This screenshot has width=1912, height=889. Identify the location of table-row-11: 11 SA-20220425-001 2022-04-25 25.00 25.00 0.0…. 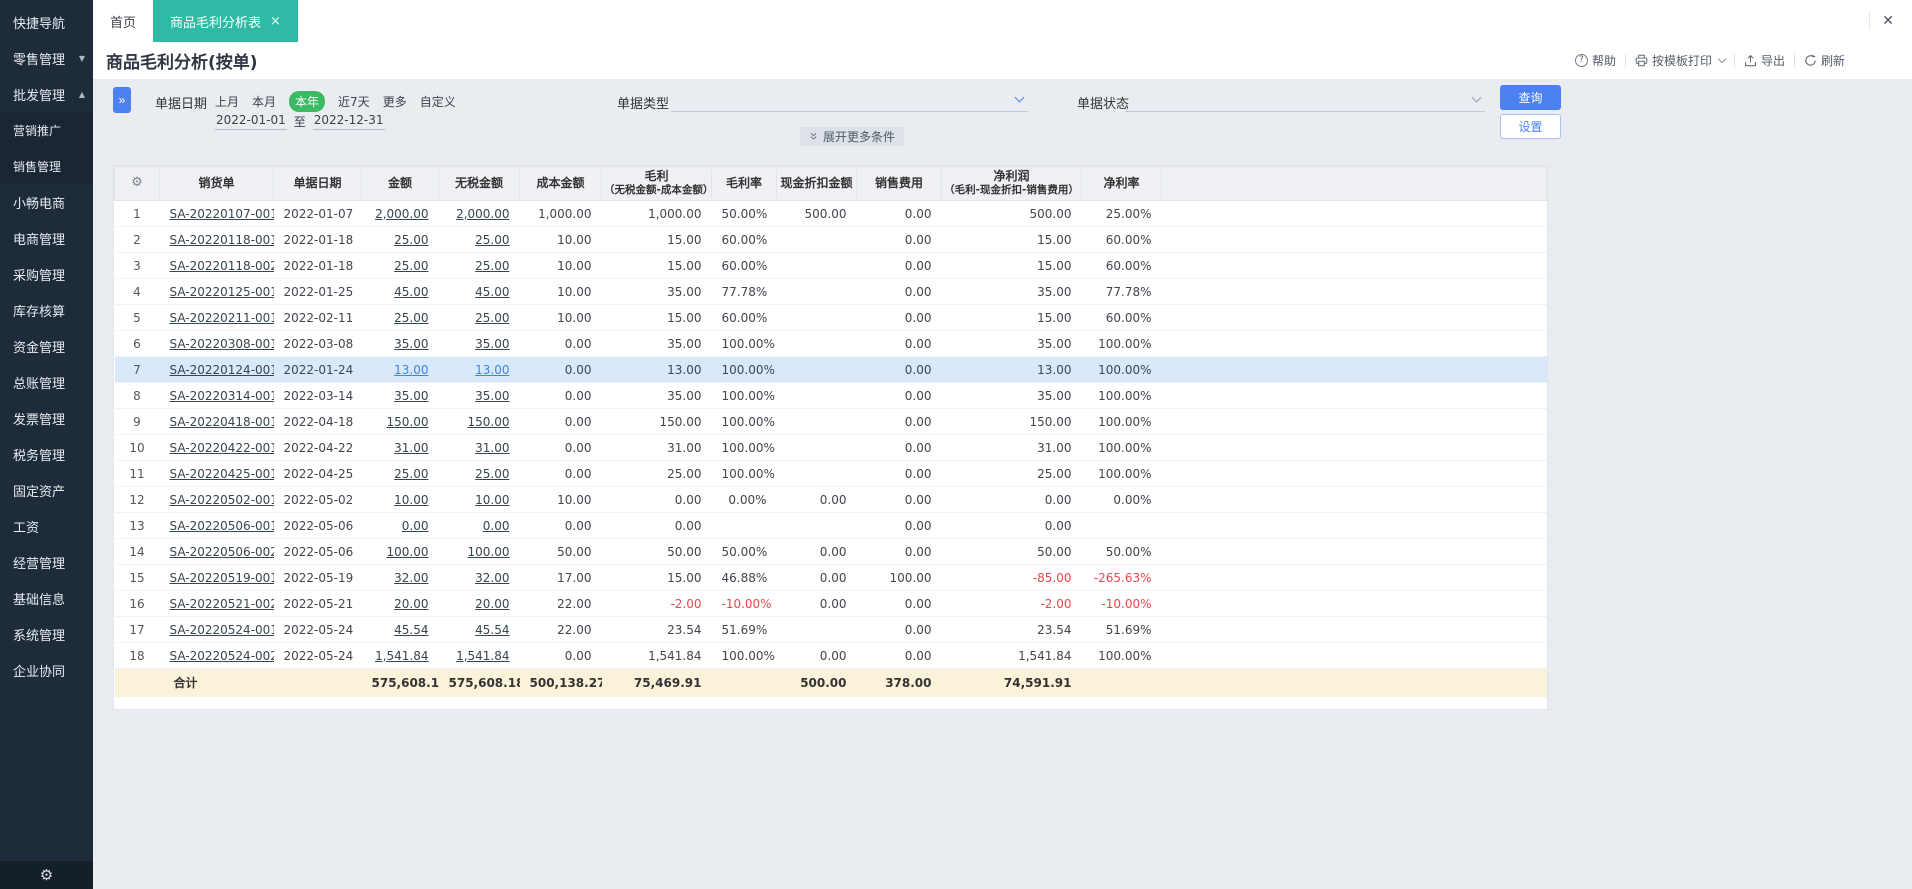
(830, 473).